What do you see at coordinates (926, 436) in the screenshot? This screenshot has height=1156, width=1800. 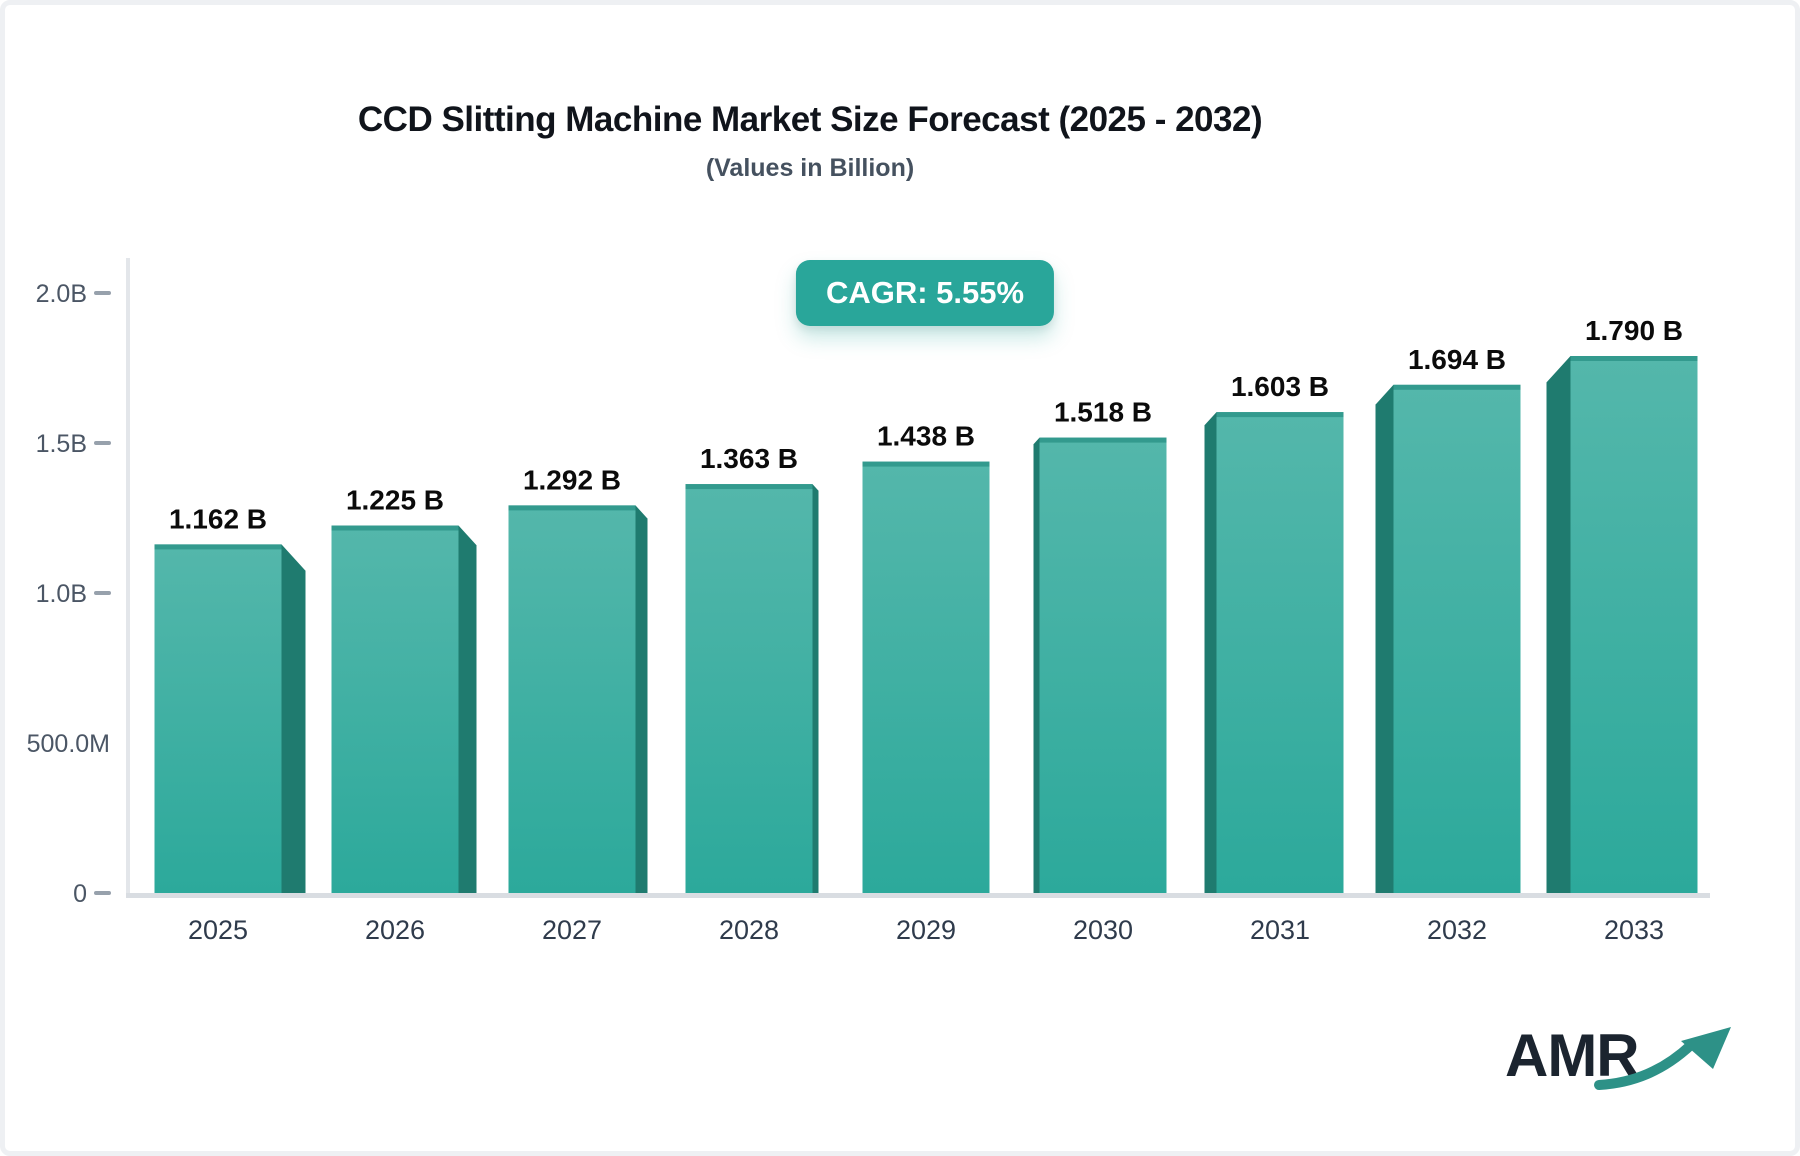 I see `bar-value-label: 1.438 B` at bounding box center [926, 436].